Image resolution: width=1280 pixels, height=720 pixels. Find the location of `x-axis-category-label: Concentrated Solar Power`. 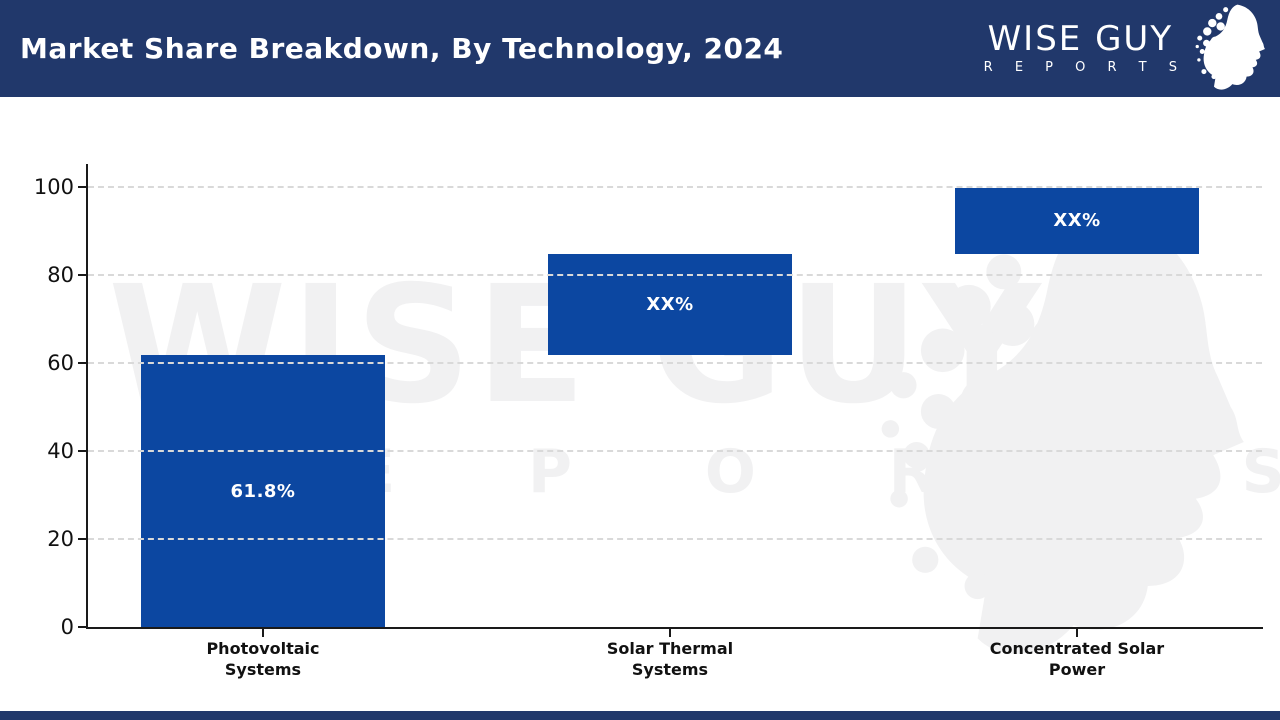

x-axis-category-label: Concentrated Solar Power is located at coordinates (1077, 659).